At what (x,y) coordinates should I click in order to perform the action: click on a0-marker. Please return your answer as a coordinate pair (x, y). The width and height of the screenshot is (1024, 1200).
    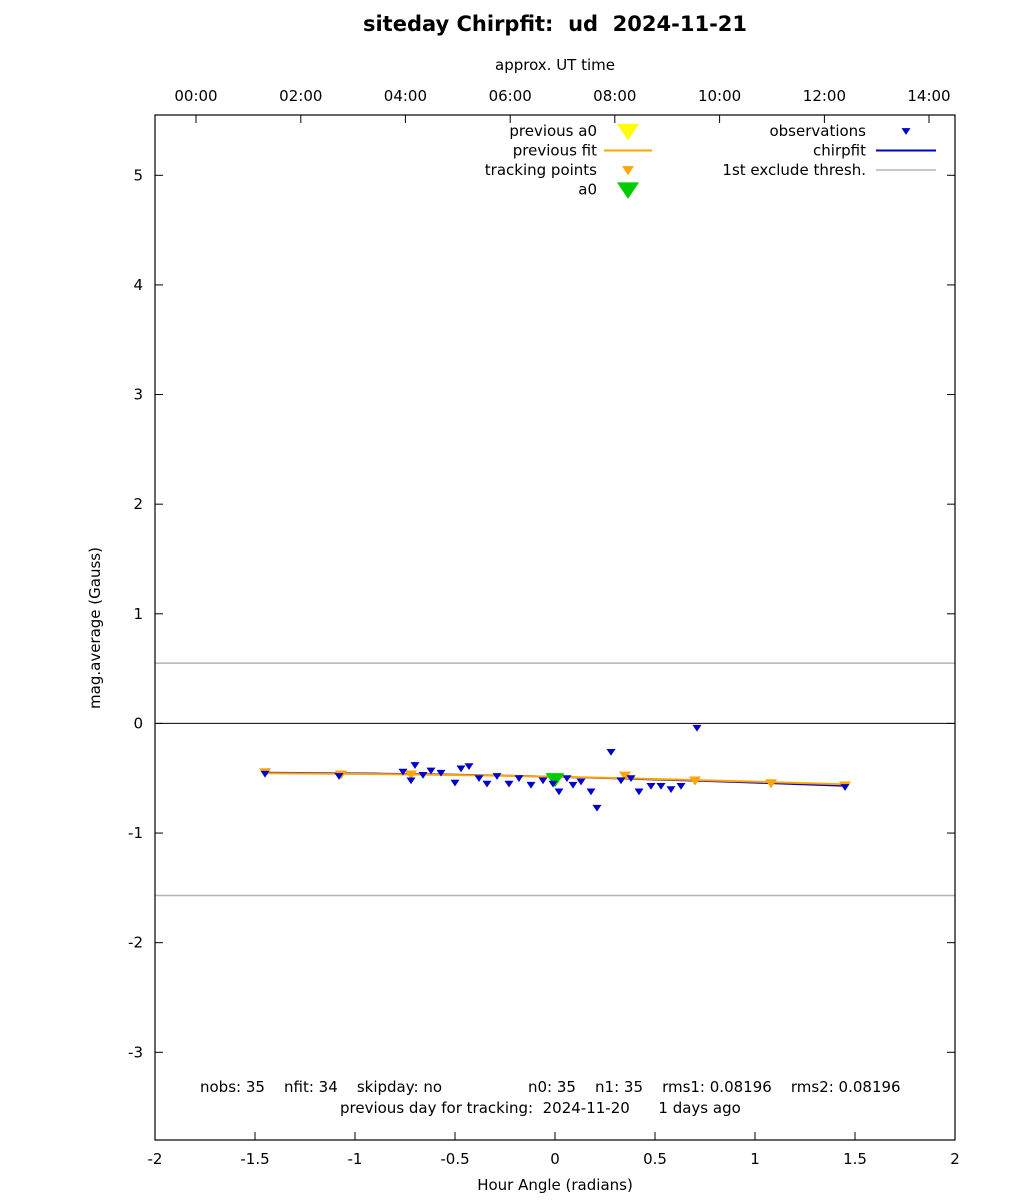
    Looking at the image, I should click on (555, 780).